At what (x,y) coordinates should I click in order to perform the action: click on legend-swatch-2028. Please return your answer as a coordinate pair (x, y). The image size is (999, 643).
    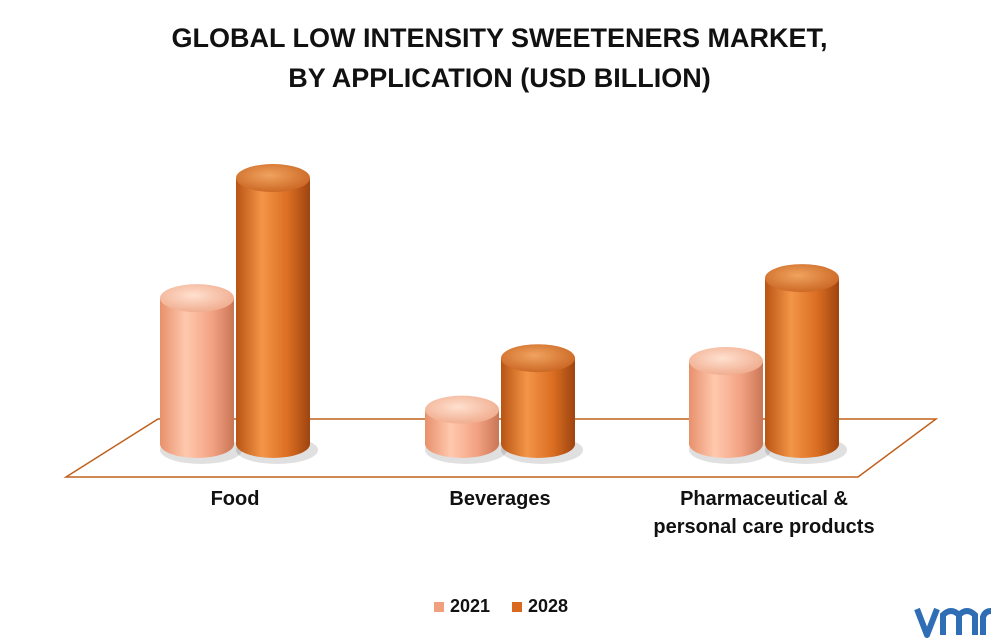
    Looking at the image, I should click on (517, 607).